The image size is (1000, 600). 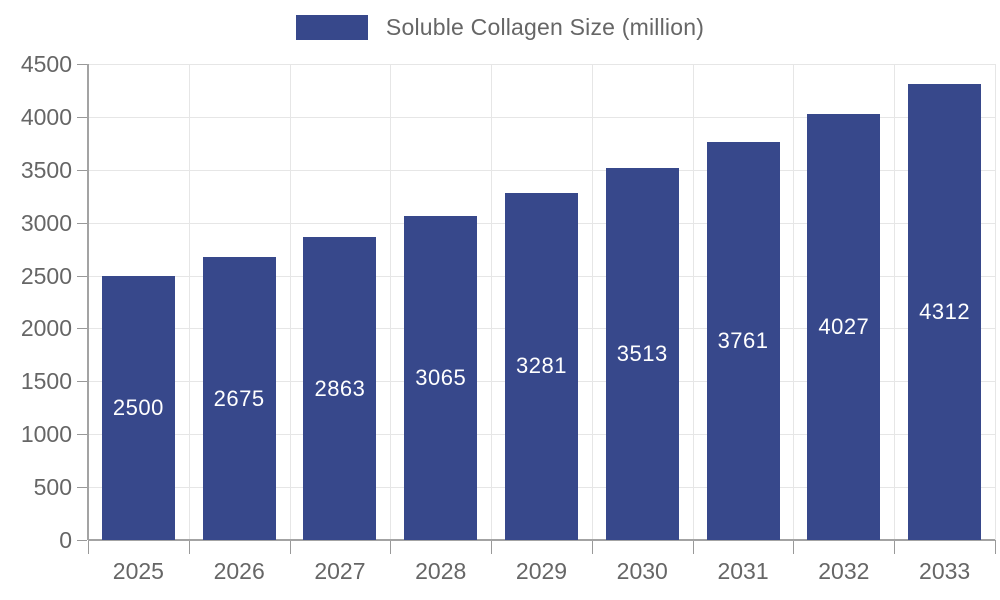 I want to click on bar-2030: 3513, so click(x=642, y=354).